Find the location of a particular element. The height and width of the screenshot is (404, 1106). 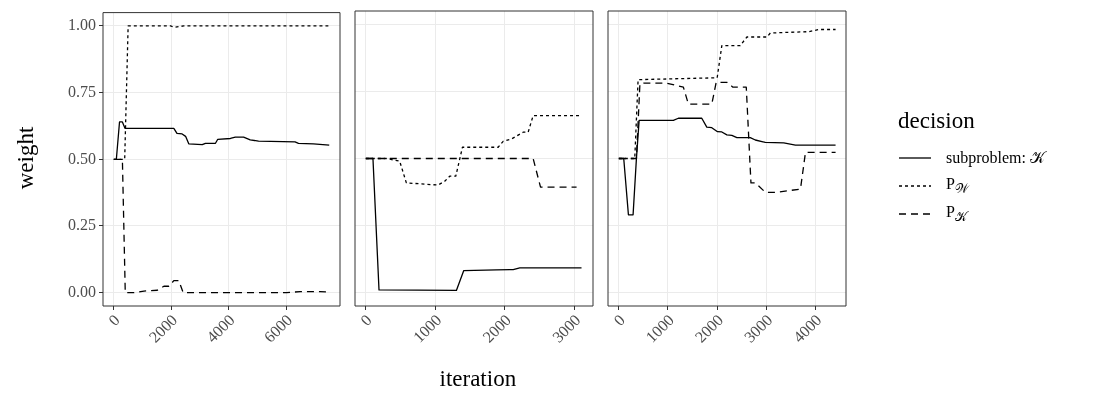

legend-title: decision is located at coordinates (937, 121).